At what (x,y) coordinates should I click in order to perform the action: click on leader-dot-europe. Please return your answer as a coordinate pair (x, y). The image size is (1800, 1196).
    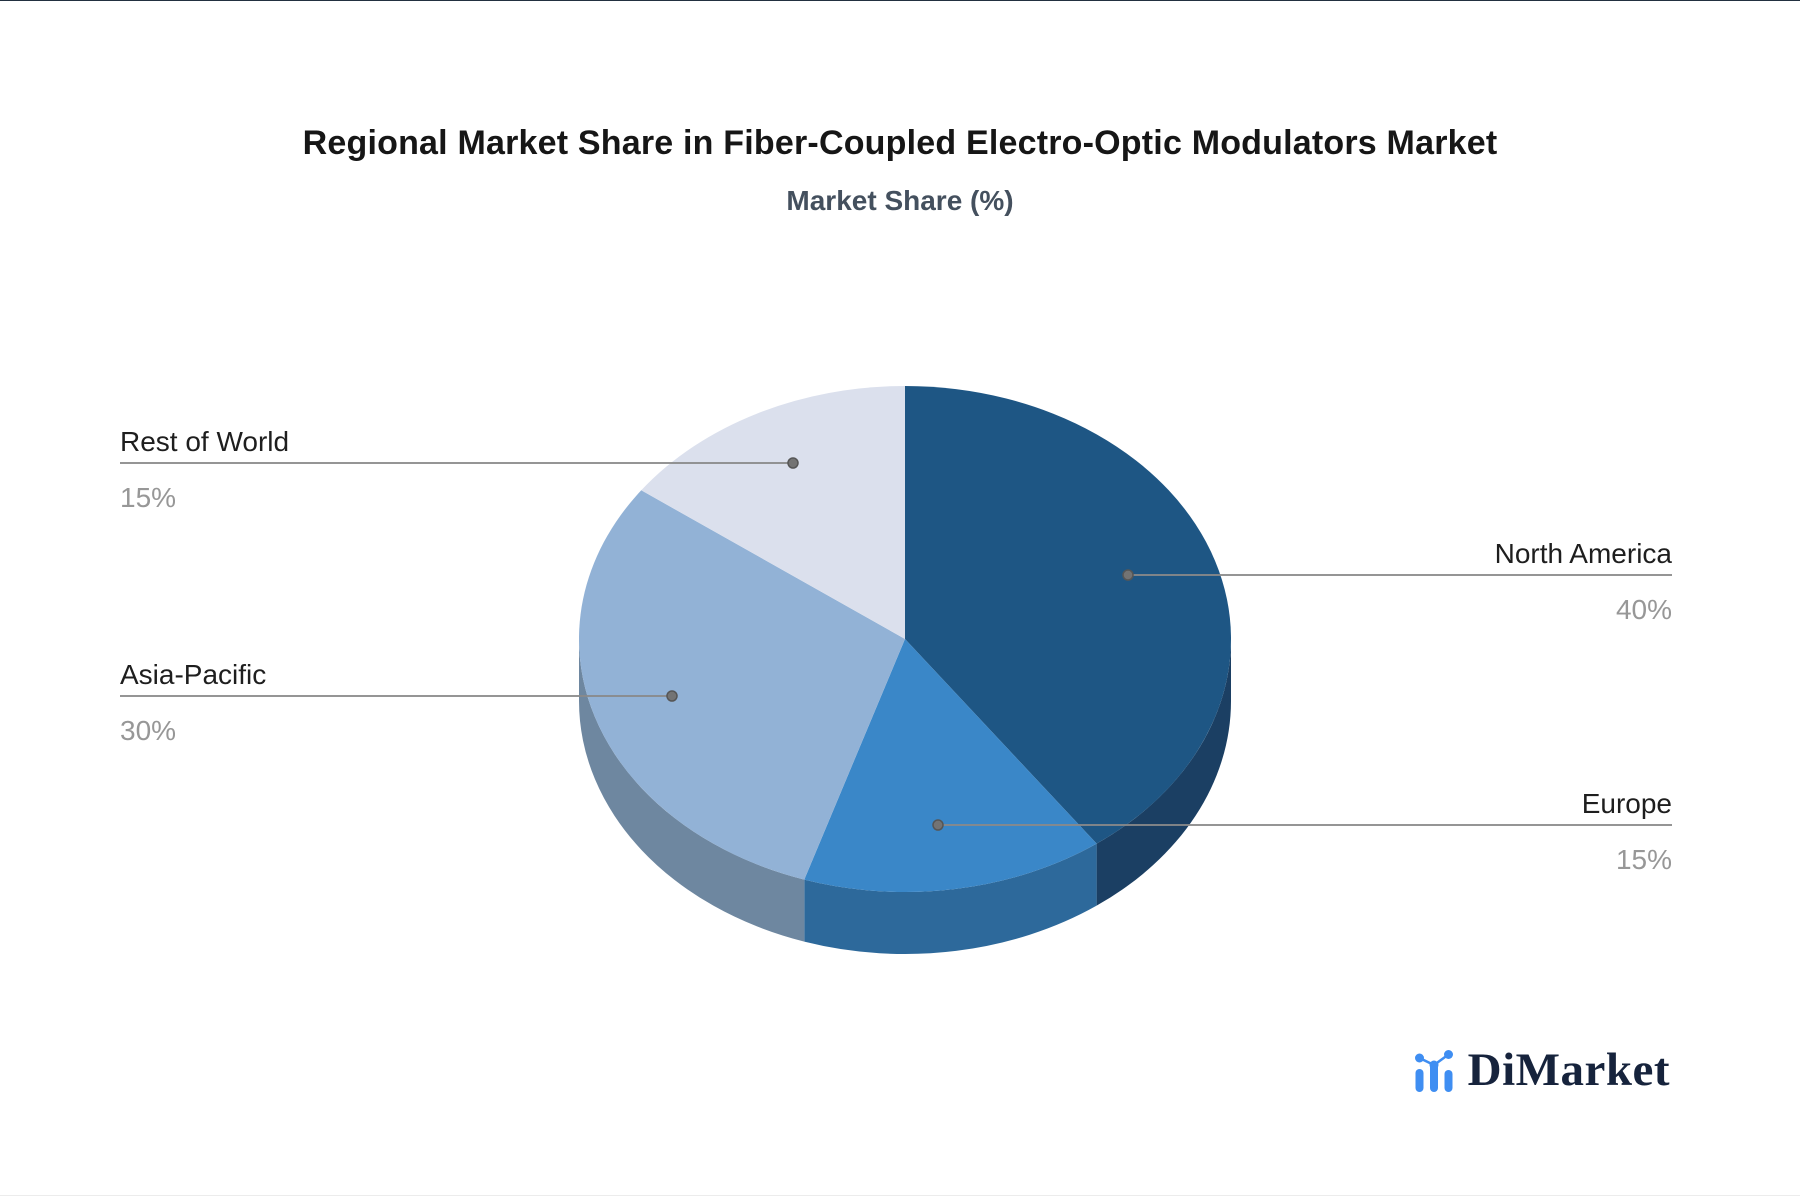
    Looking at the image, I should click on (938, 825).